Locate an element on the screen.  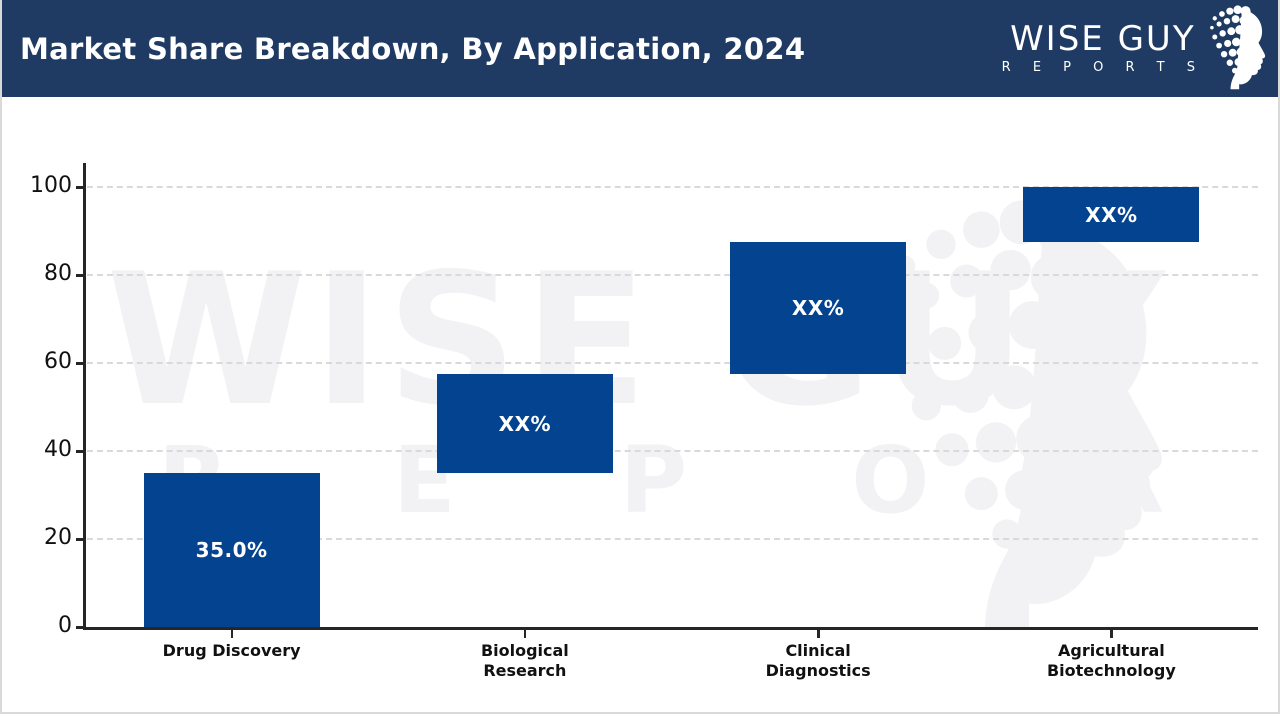
x-axis-tickmark-drug-discovery is located at coordinates (232, 634).